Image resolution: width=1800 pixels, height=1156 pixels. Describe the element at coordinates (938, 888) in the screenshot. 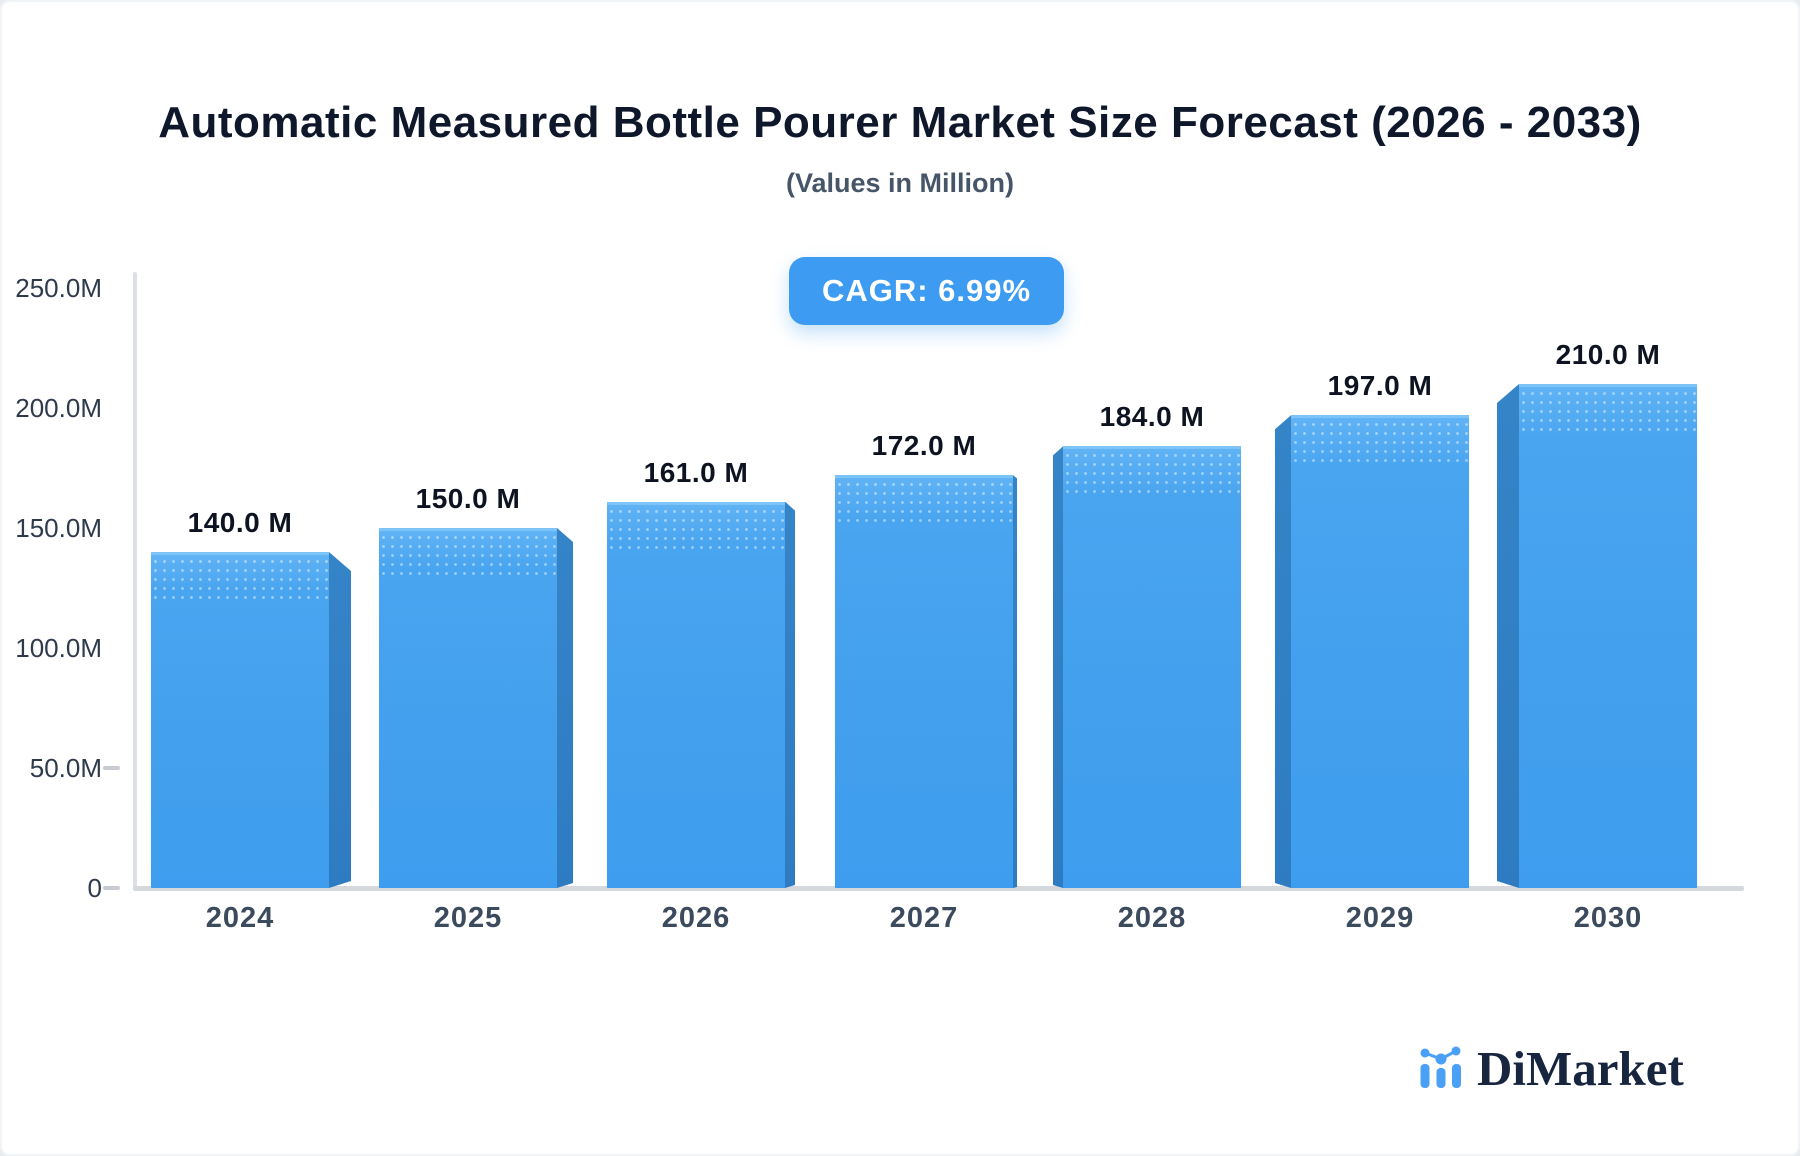

I see `x-axis-line` at that location.